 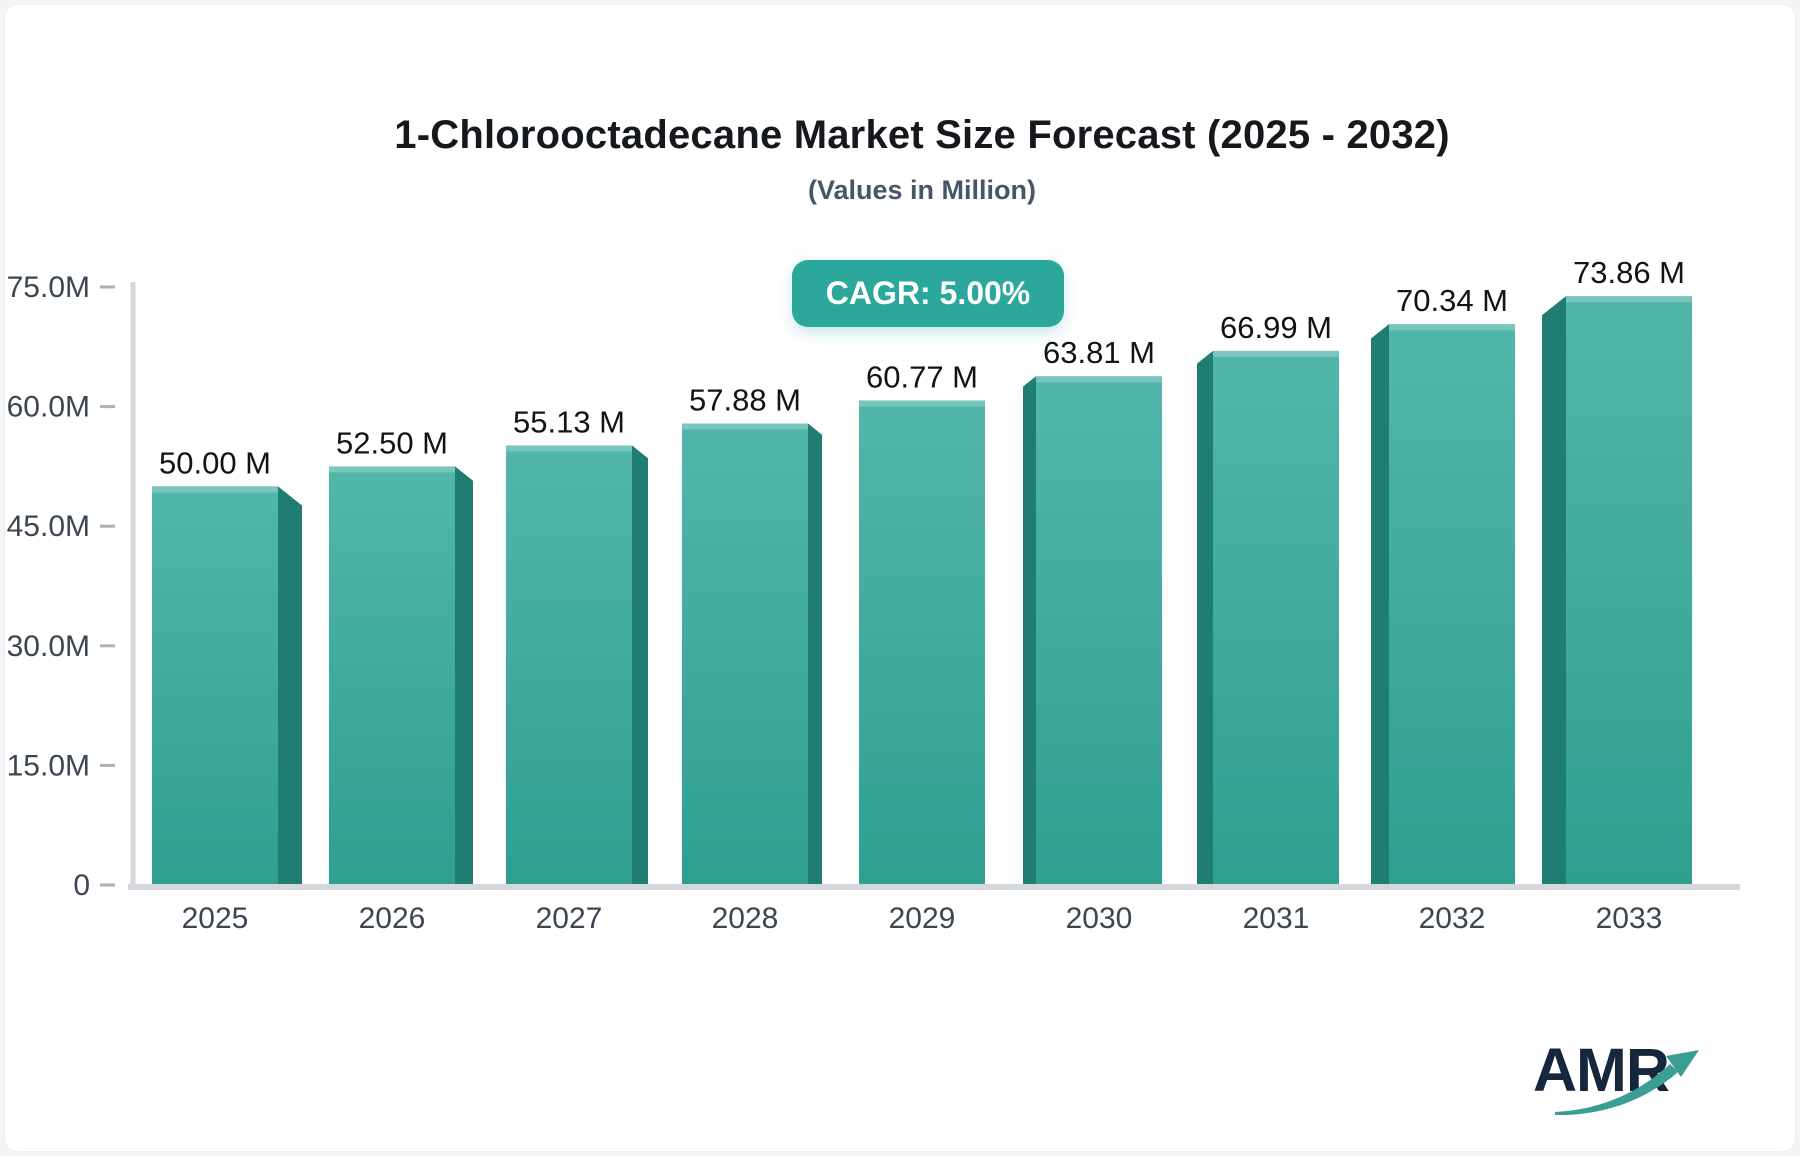 I want to click on x-tick-label-2025: 2025, so click(x=215, y=918).